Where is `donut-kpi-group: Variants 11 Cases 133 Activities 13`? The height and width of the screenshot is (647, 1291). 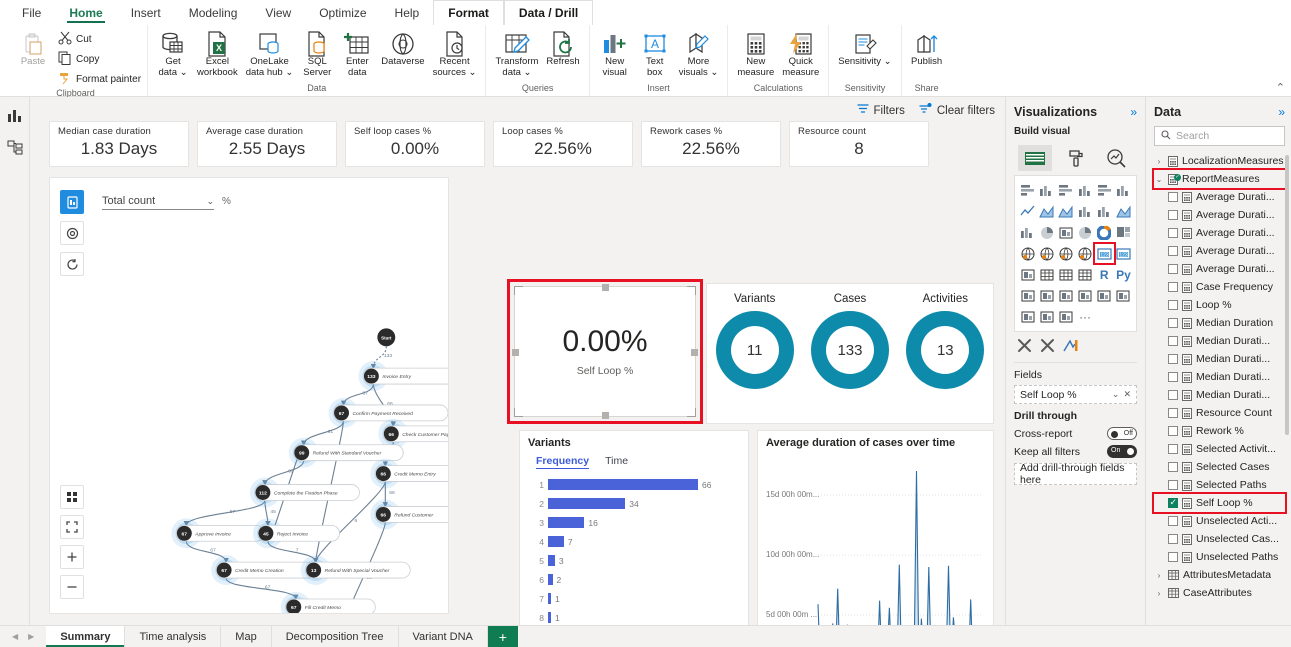
donut-kpi-group: Variants 11 Cases 133 Activities 13 is located at coordinates (850, 353).